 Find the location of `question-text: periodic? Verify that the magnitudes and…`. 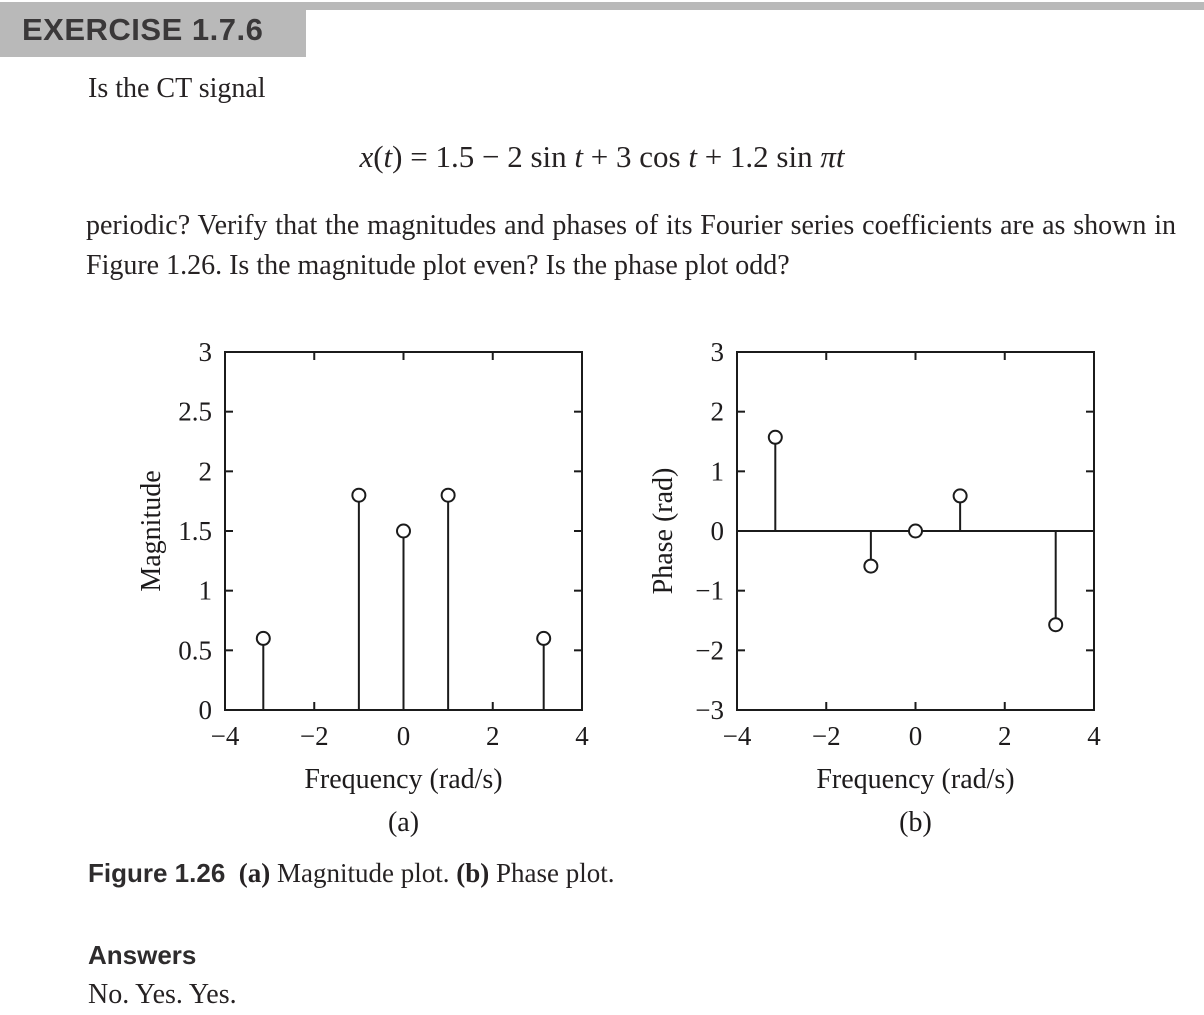

question-text: periodic? Verify that the magnitudes and… is located at coordinates (631, 245).